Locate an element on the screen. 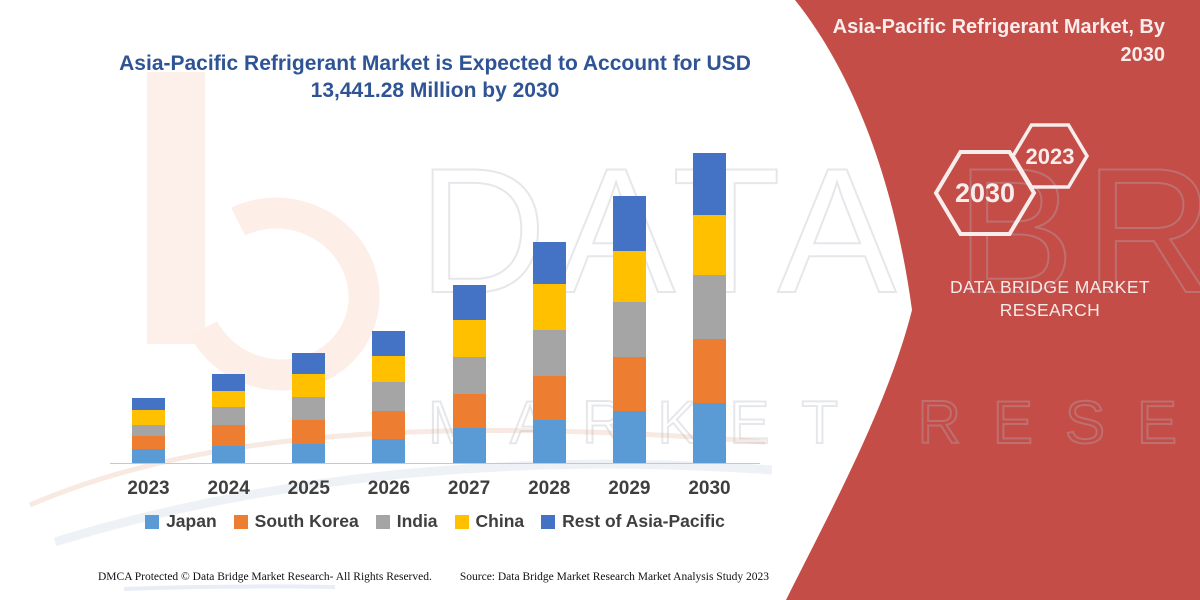 Image resolution: width=1200 pixels, height=600 pixels. x-axis-label: 2030 is located at coordinates (709, 488).